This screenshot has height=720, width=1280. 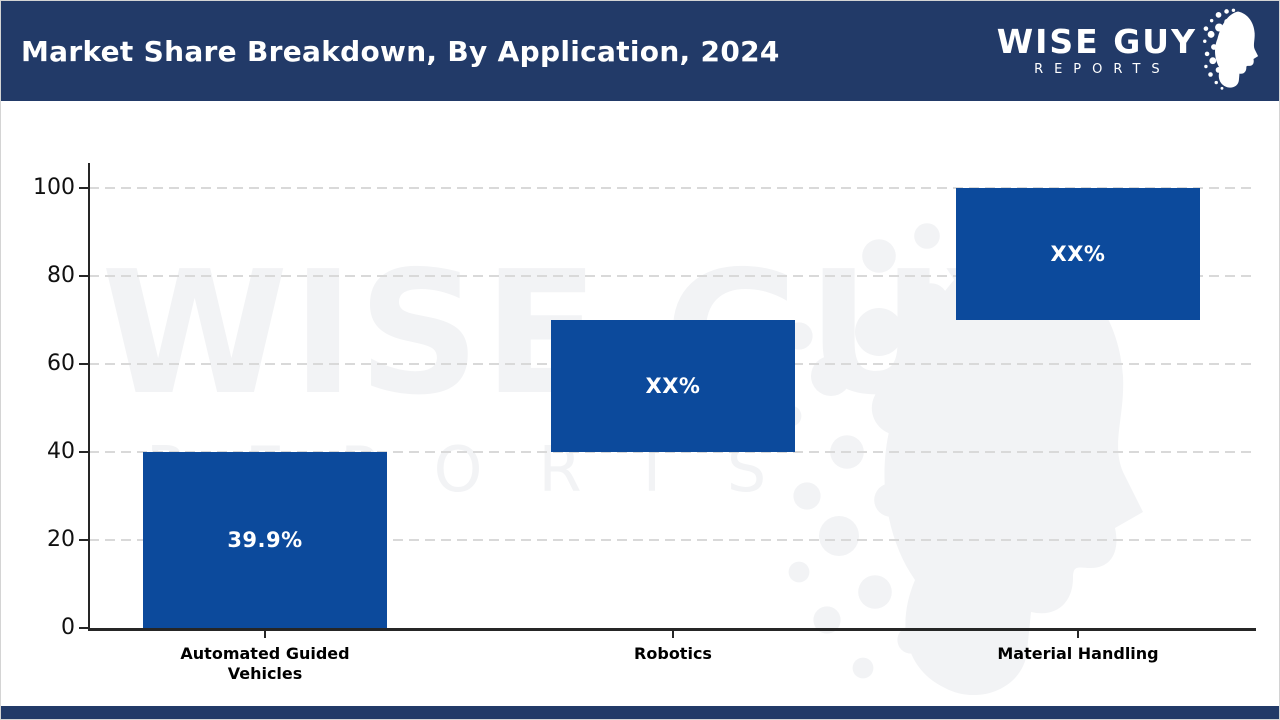 I want to click on face-logo-icon, so click(x=1231, y=49).